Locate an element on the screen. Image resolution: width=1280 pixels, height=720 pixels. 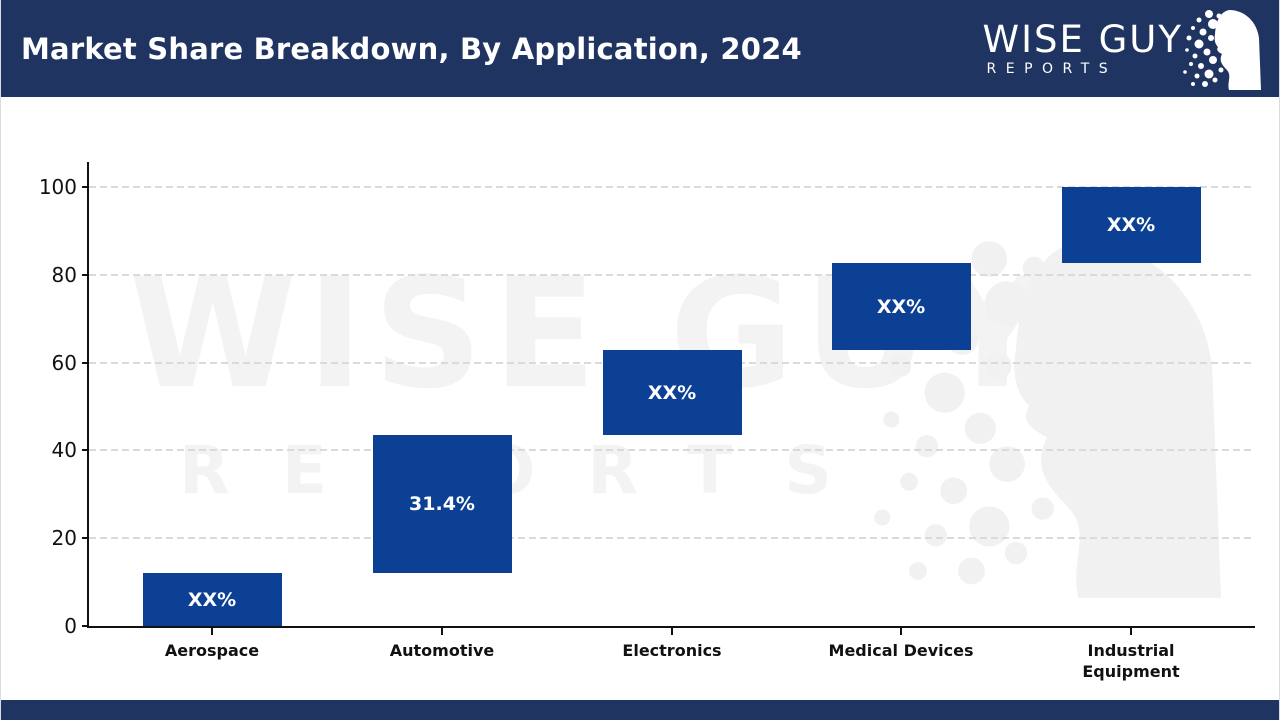
logo-wordmark: WISE GUY is located at coordinates (1082, 39).